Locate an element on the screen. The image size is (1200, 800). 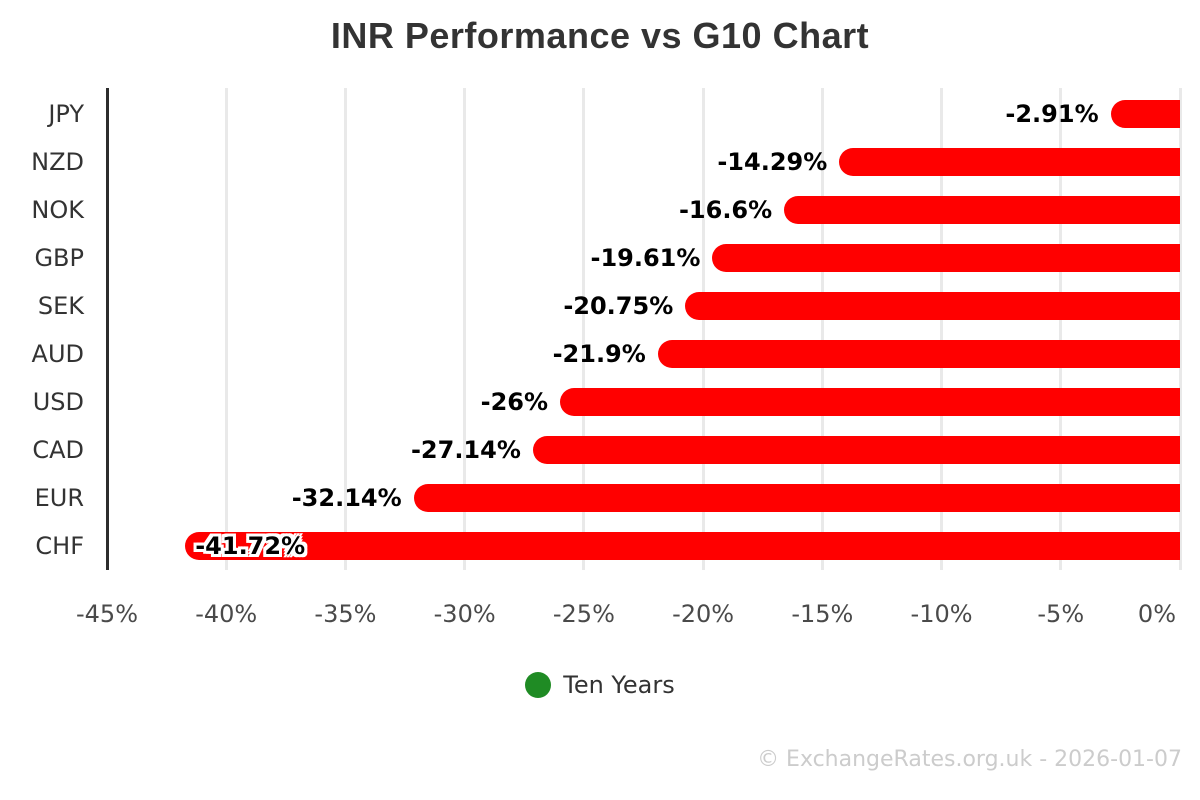
x-tick-label: -5% is located at coordinates (1061, 614).